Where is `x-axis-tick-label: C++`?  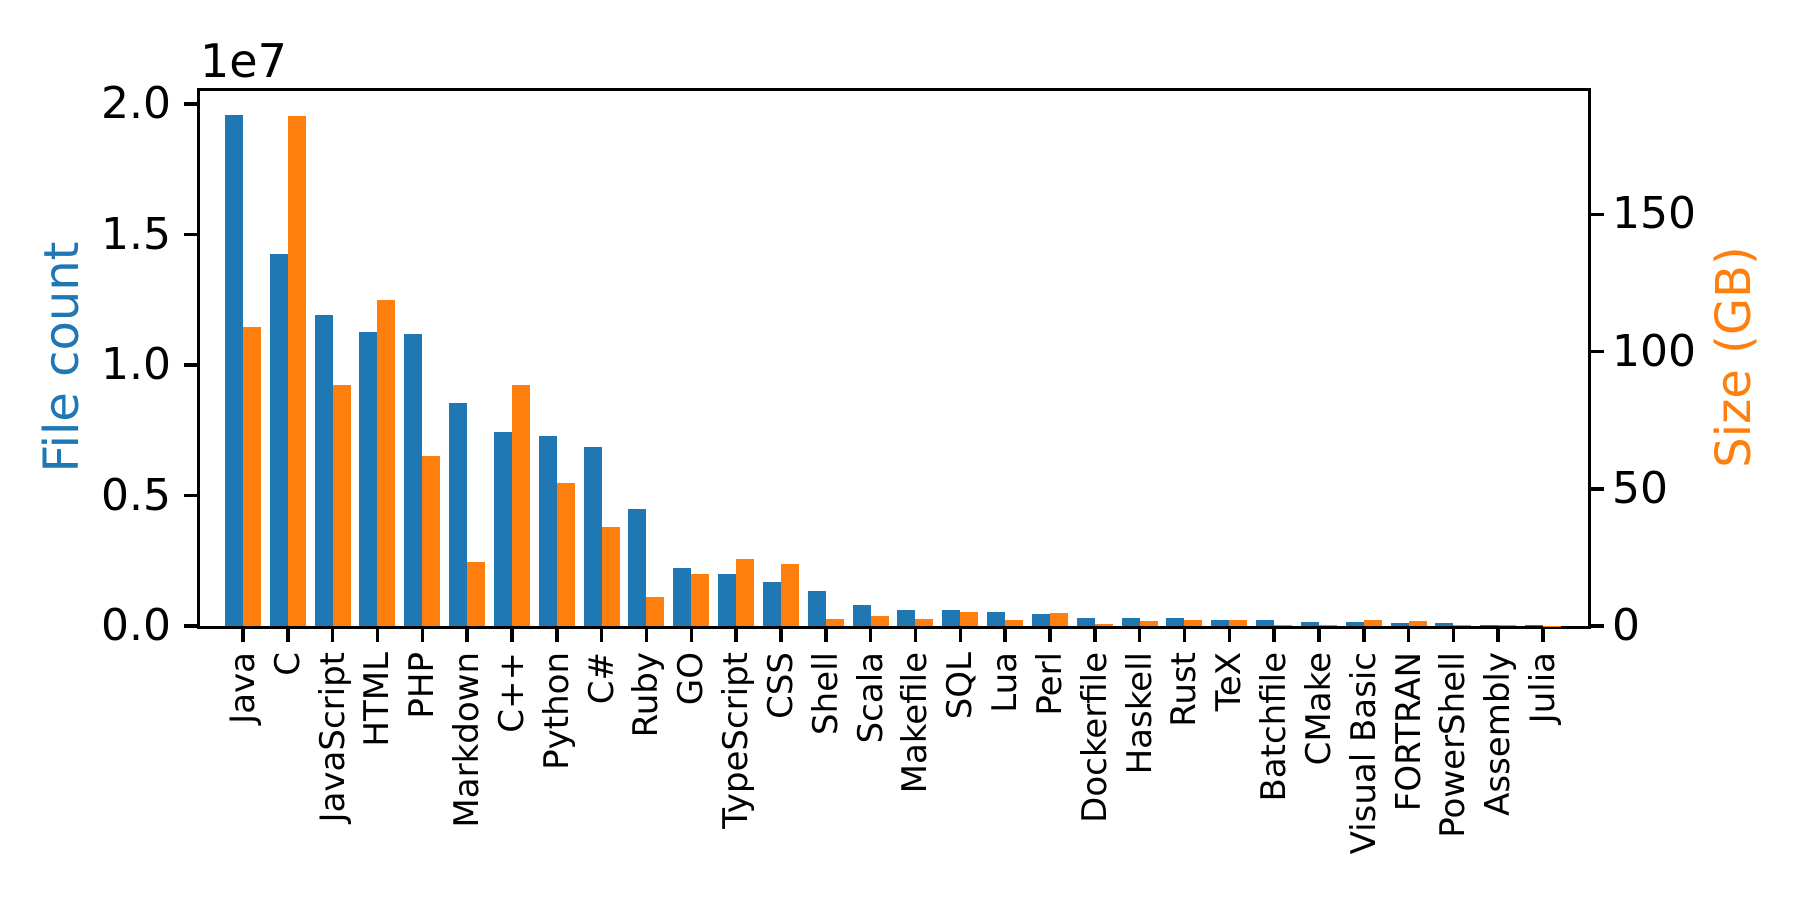
x-axis-tick-label: C++ is located at coordinates (512, 692).